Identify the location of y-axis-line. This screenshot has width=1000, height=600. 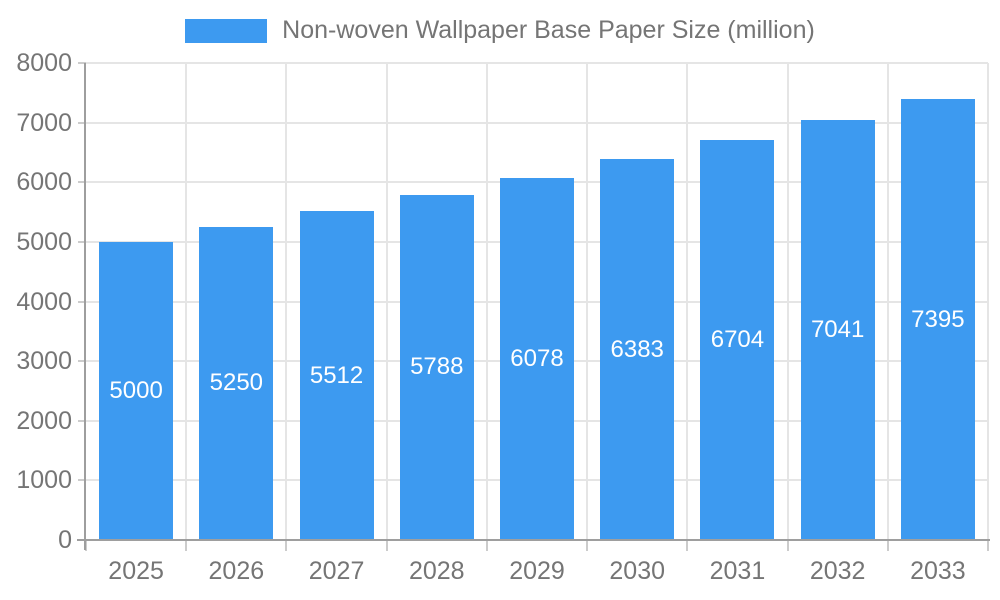
(85, 306).